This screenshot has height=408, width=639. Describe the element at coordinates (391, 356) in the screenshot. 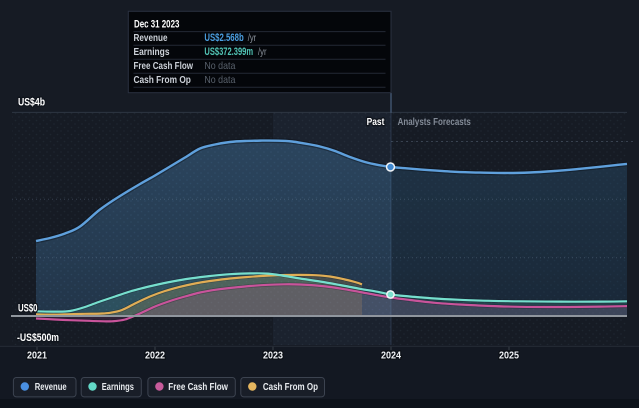

I see `svg-text: 2024` at that location.